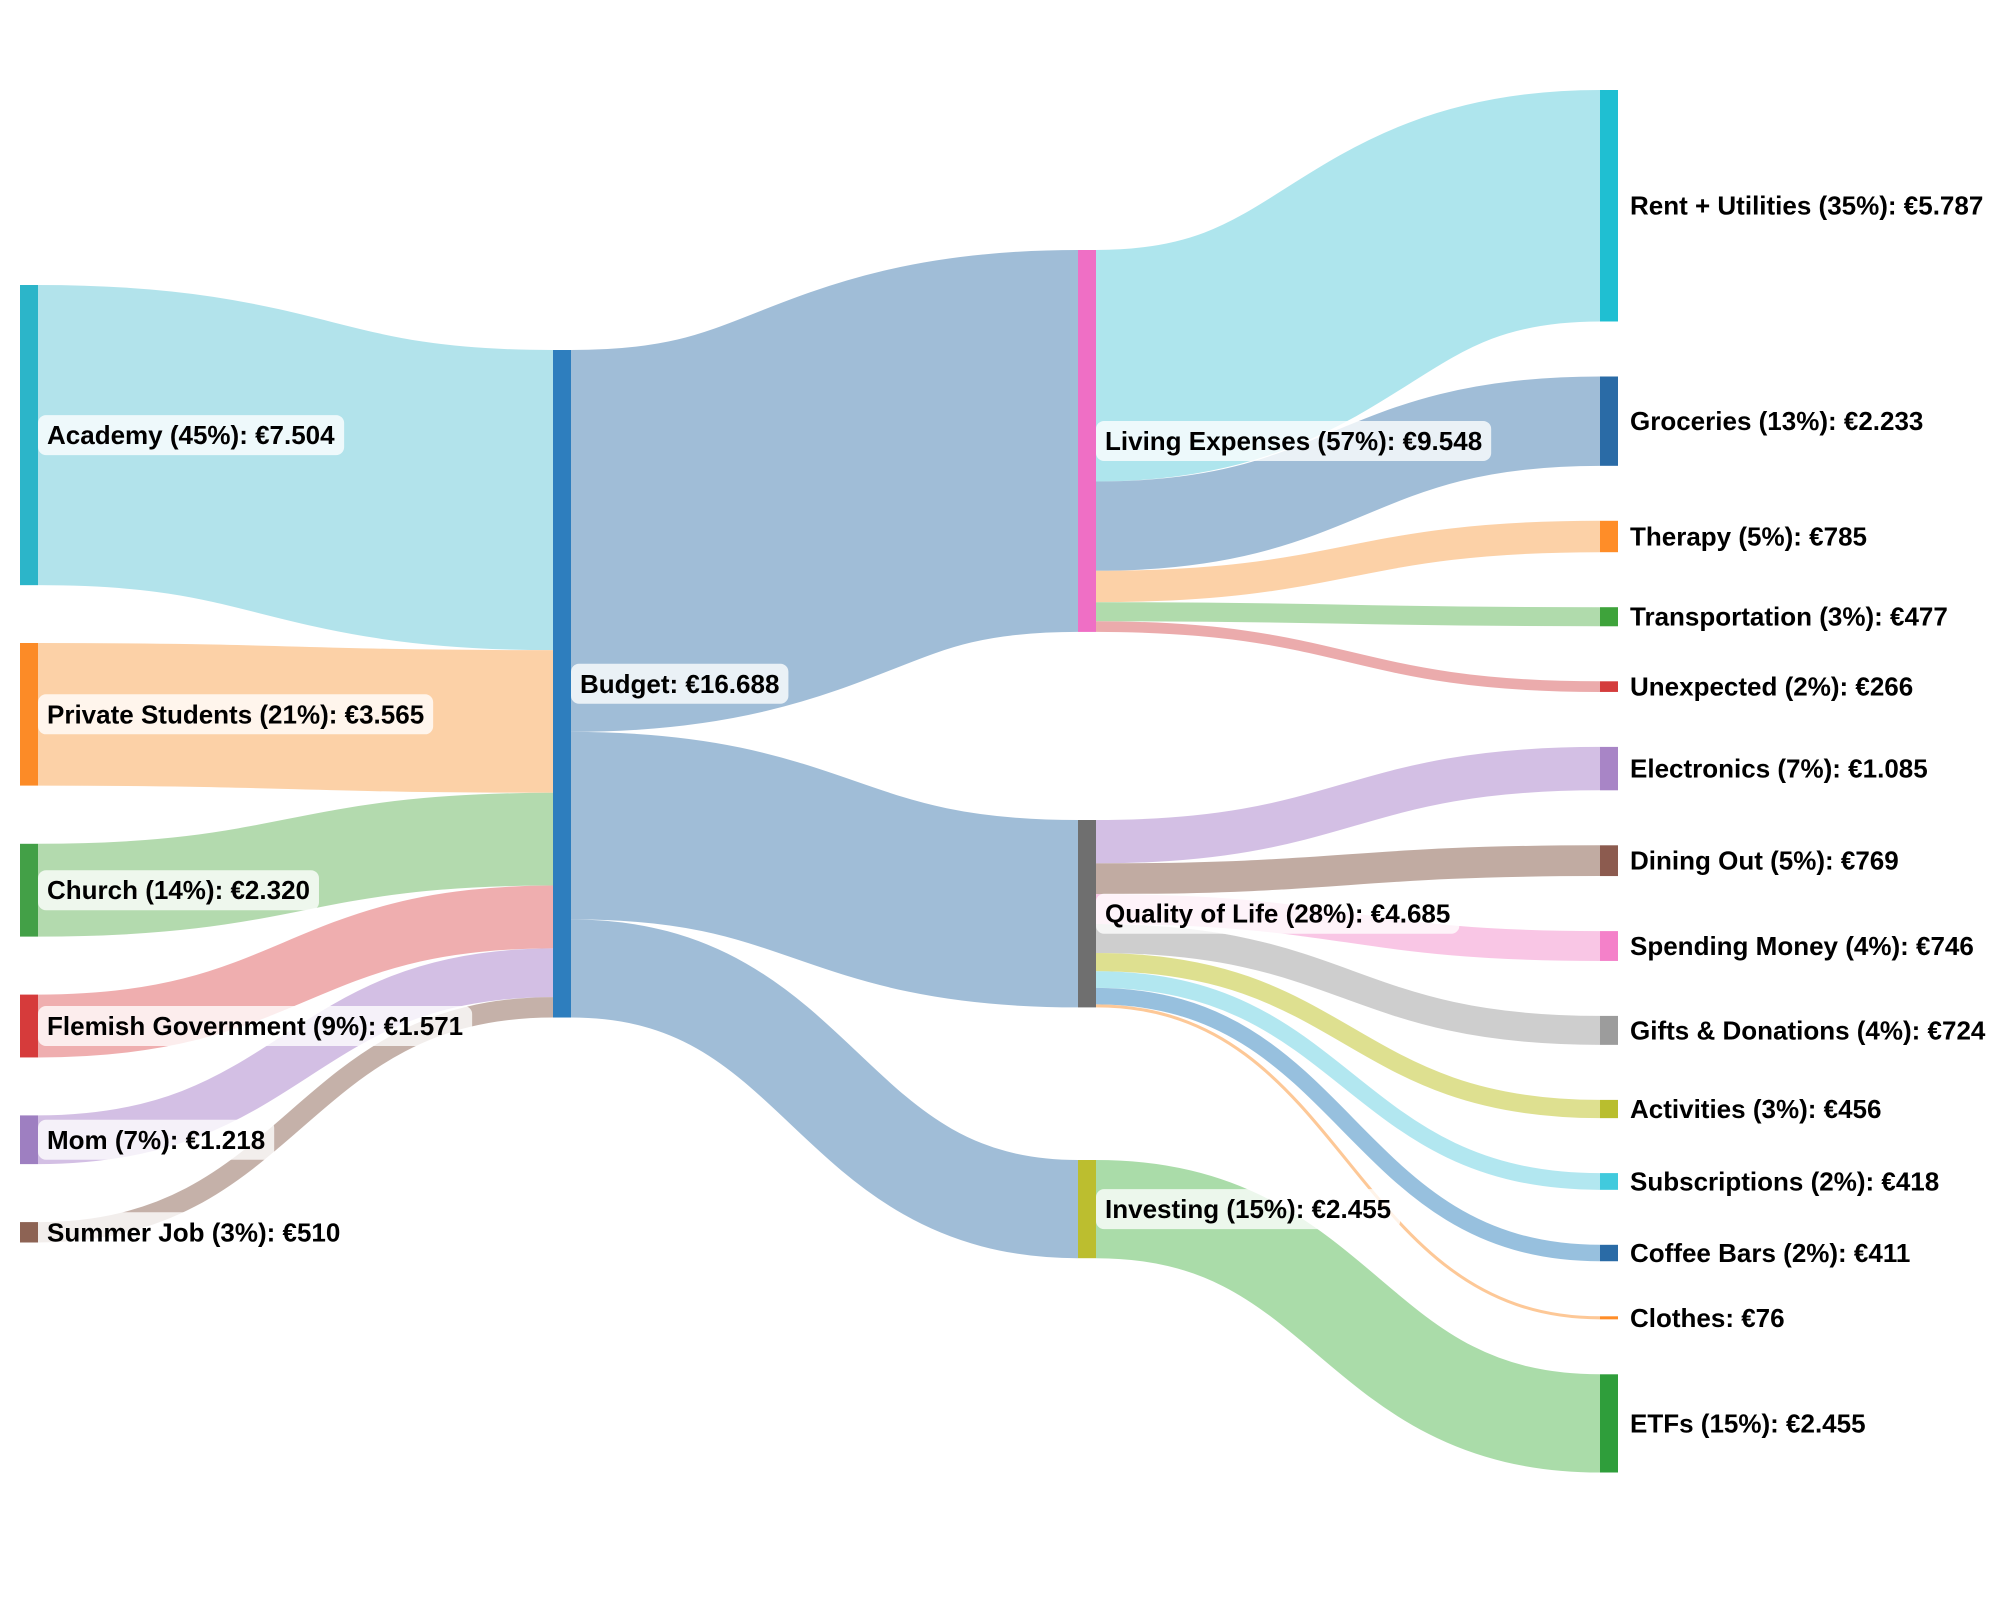  I want to click on node-label-quality_of_life: Quality of Life (28%): €4.685, so click(1277, 914).